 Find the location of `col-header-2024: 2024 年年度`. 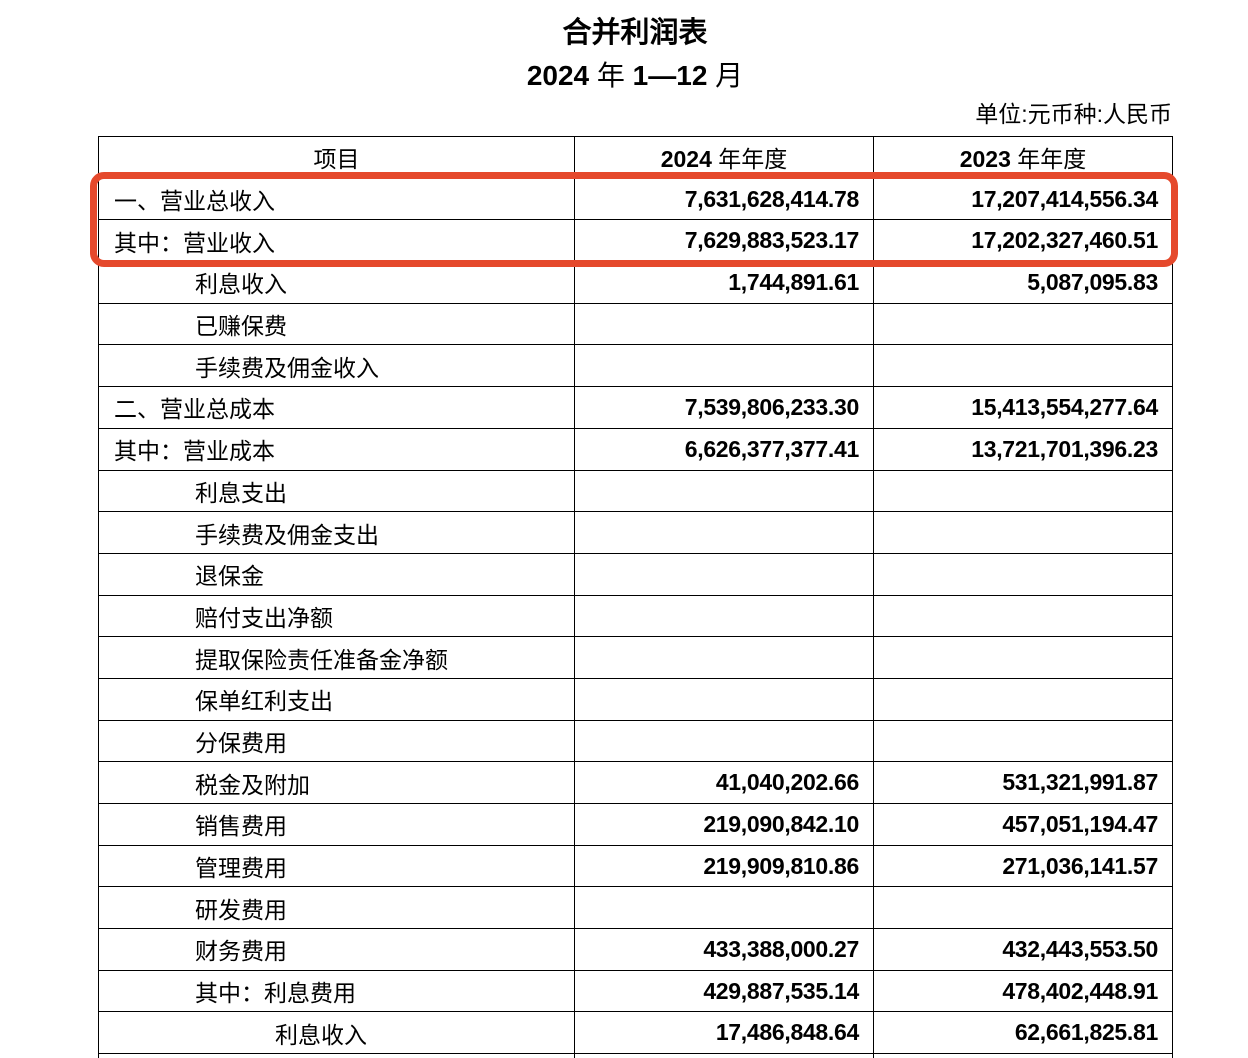

col-header-2024: 2024 年年度 is located at coordinates (724, 157).